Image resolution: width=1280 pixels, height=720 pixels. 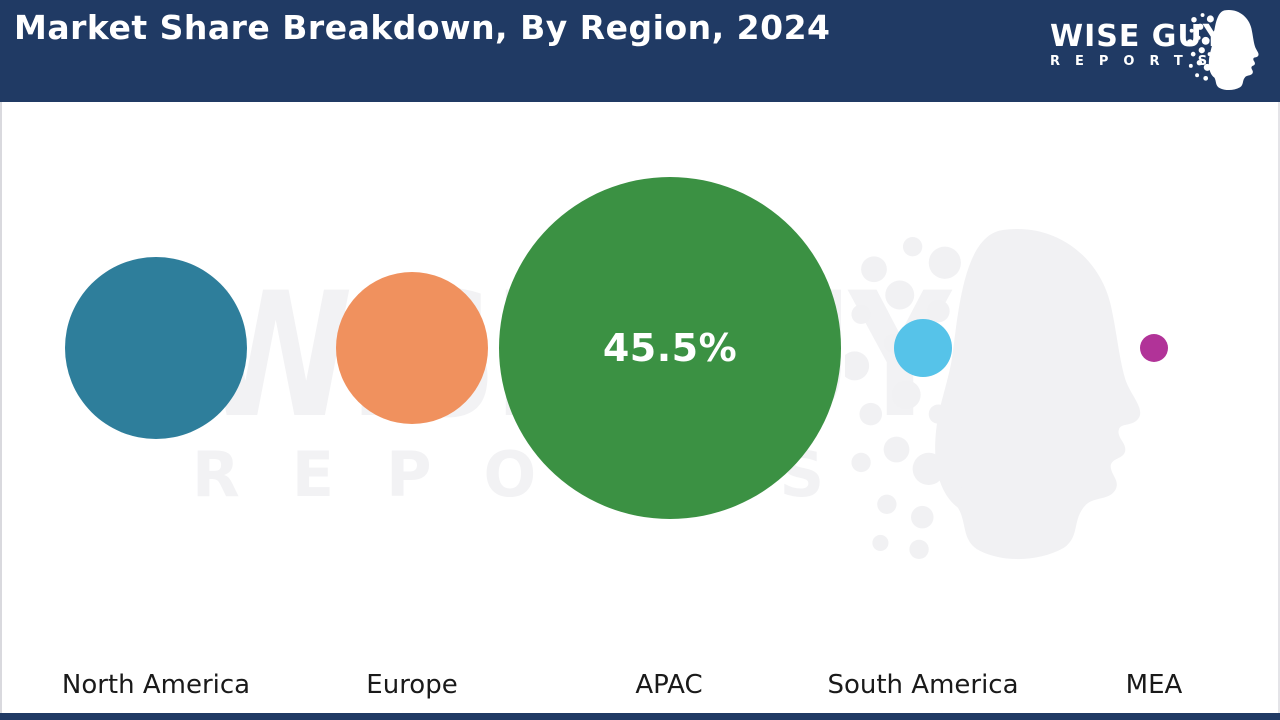 What do you see at coordinates (422, 27) in the screenshot?
I see `chart-title: Market Share Breakdown, By Region, 2024` at bounding box center [422, 27].